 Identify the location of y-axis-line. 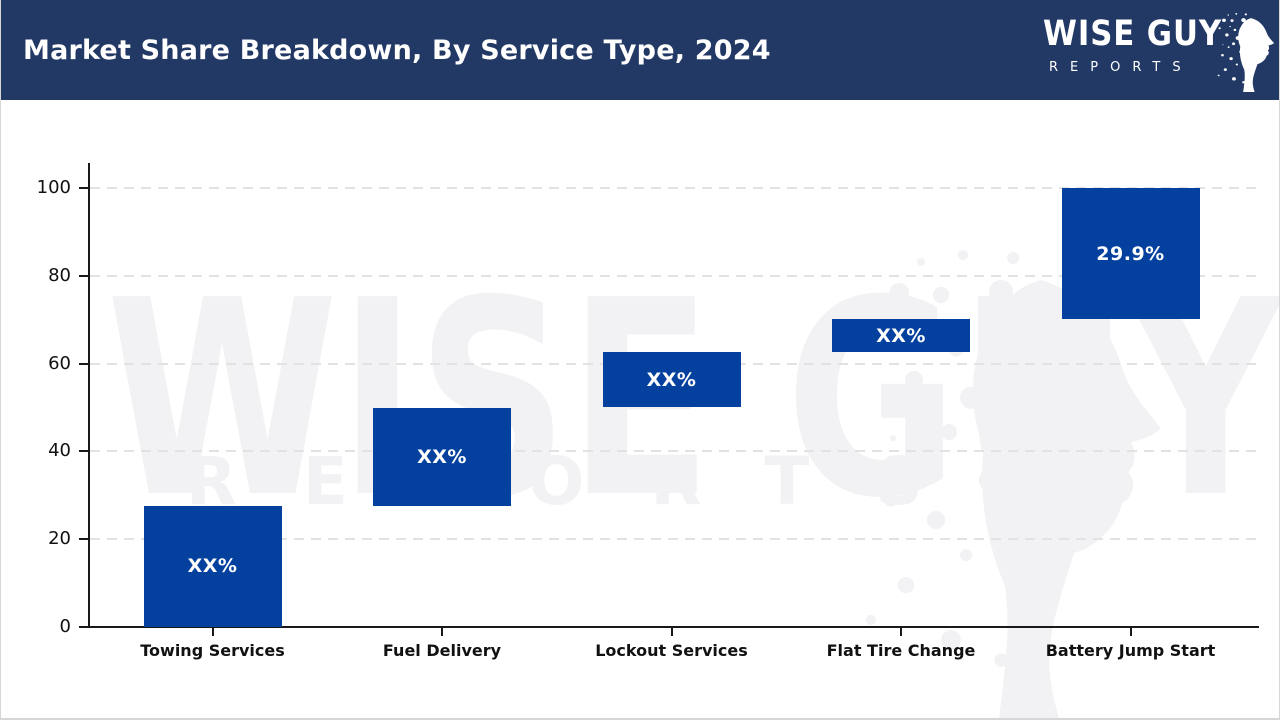
(89, 395).